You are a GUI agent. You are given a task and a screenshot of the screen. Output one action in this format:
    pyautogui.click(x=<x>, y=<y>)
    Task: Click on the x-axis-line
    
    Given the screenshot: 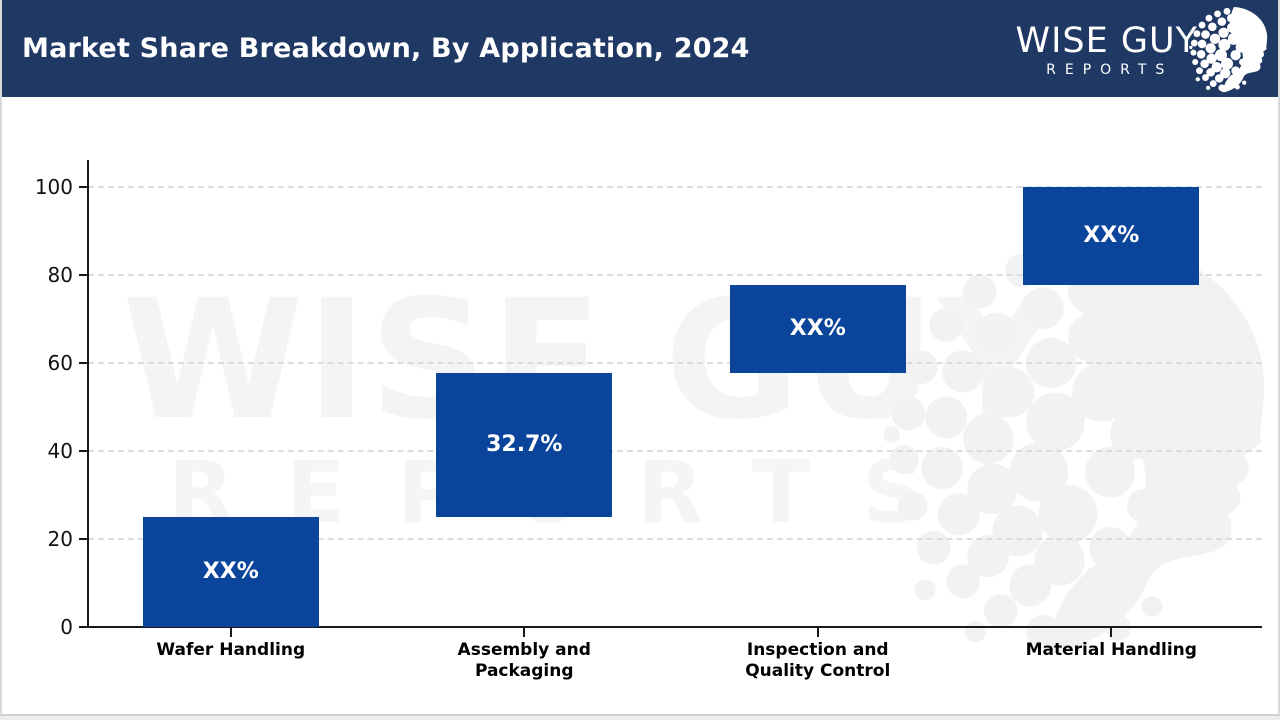 What is the action you would take?
    pyautogui.click(x=674, y=627)
    